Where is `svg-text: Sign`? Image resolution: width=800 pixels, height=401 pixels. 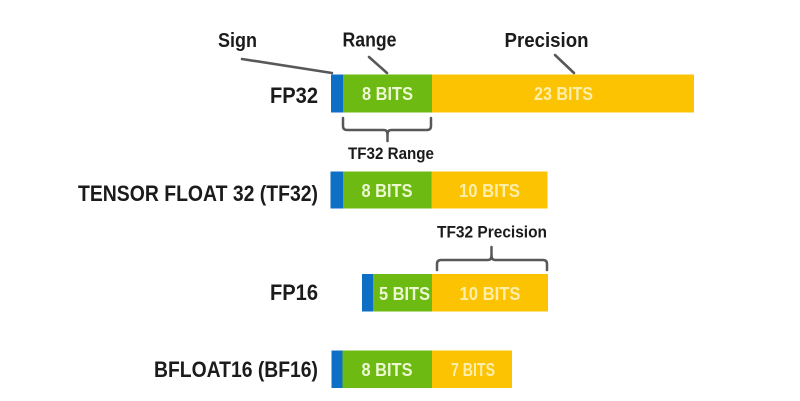
svg-text: Sign is located at coordinates (237, 41).